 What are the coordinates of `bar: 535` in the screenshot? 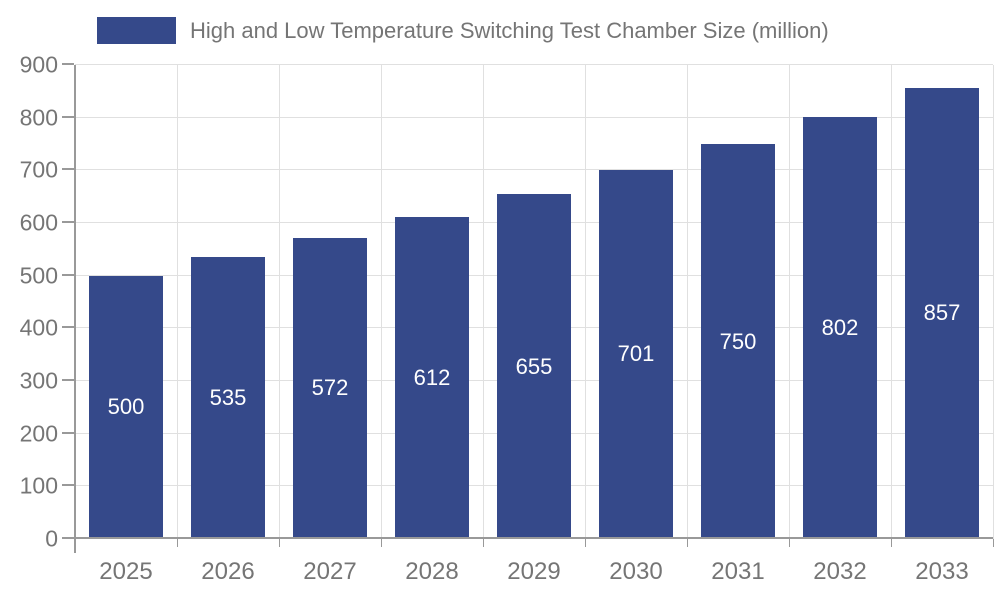 It's located at (228, 398).